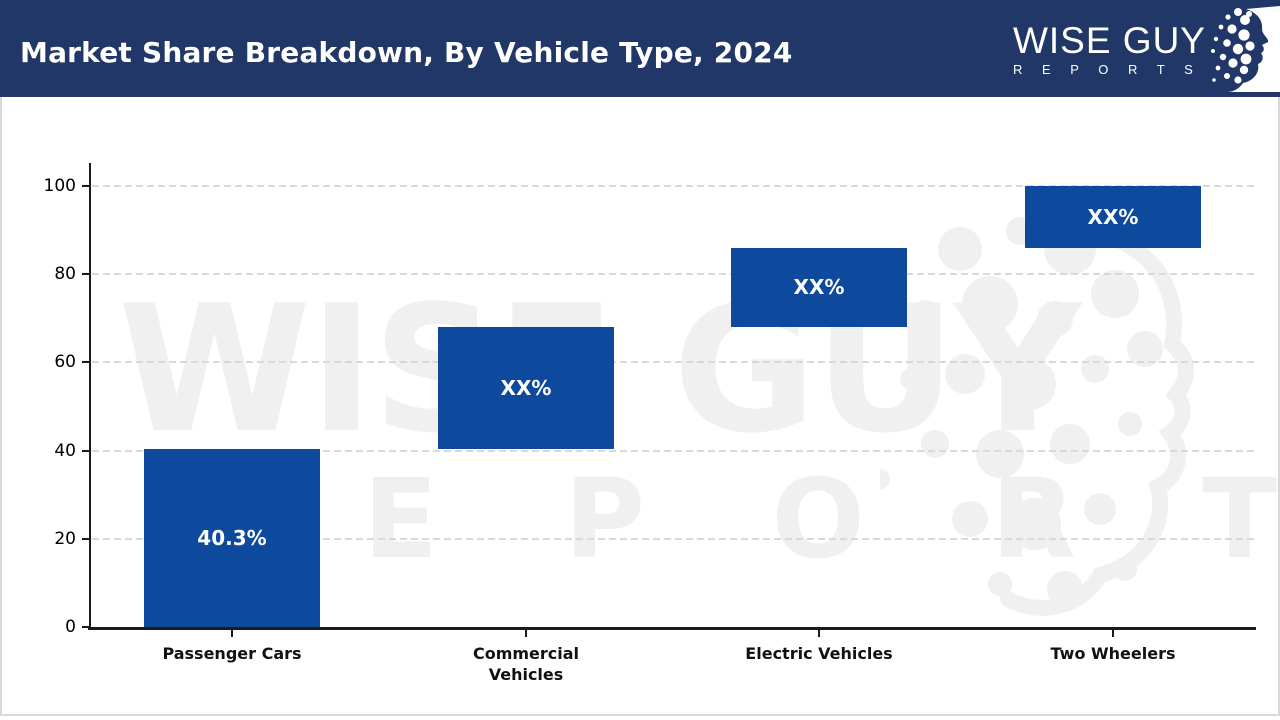 The image size is (1280, 720). I want to click on y-tick-label: 100, so click(59, 186).